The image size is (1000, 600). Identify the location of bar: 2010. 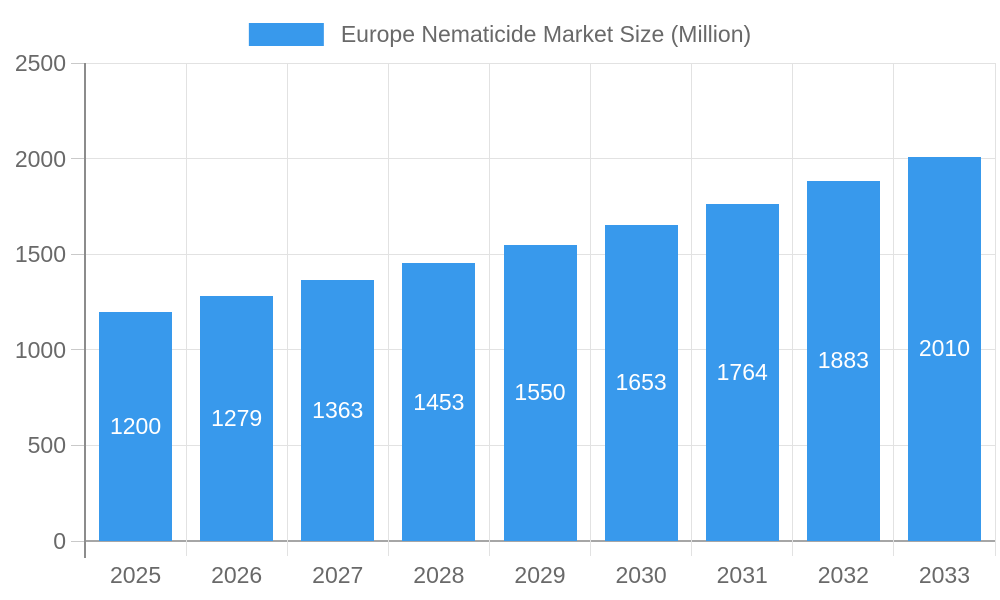
(944, 348).